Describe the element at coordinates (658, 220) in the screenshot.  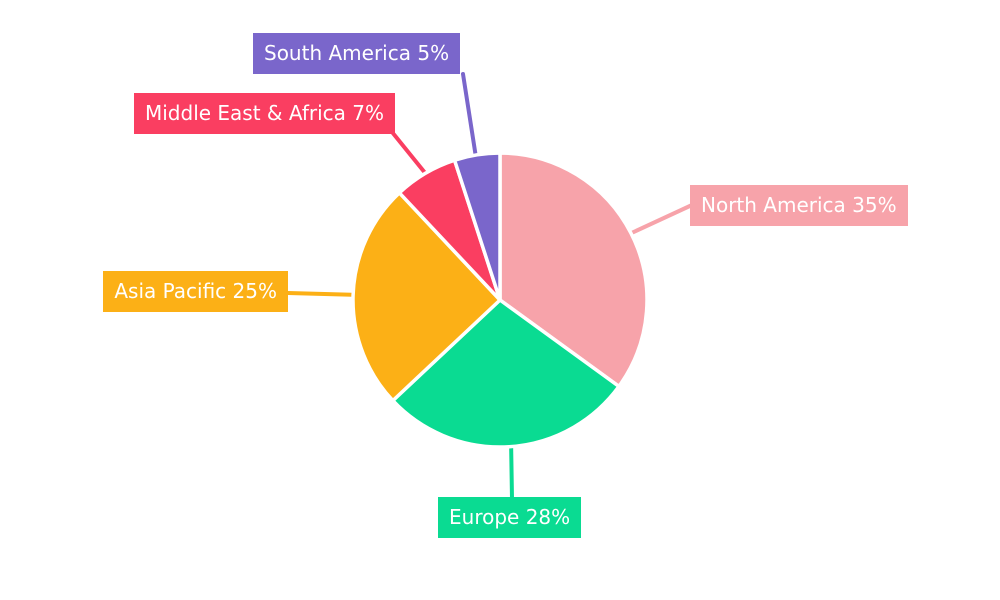
I see `leader-line-north-america` at that location.